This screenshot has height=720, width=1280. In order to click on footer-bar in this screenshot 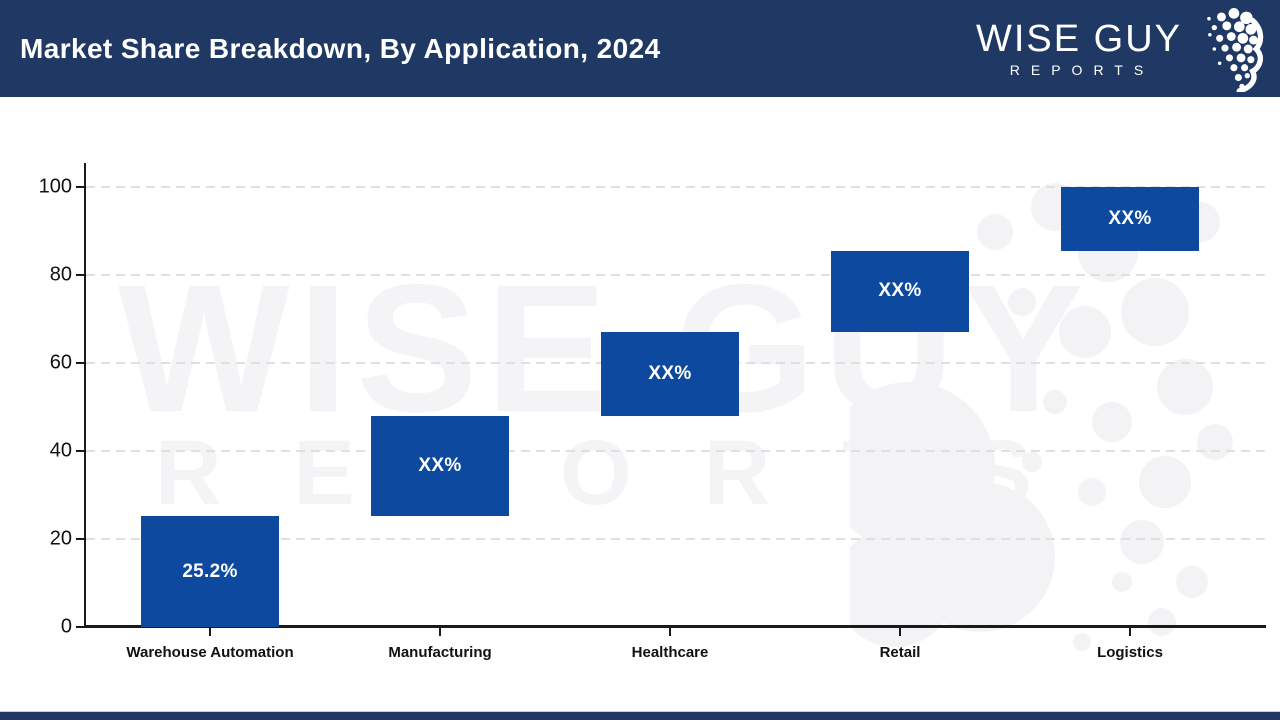, I will do `click(640, 715)`.